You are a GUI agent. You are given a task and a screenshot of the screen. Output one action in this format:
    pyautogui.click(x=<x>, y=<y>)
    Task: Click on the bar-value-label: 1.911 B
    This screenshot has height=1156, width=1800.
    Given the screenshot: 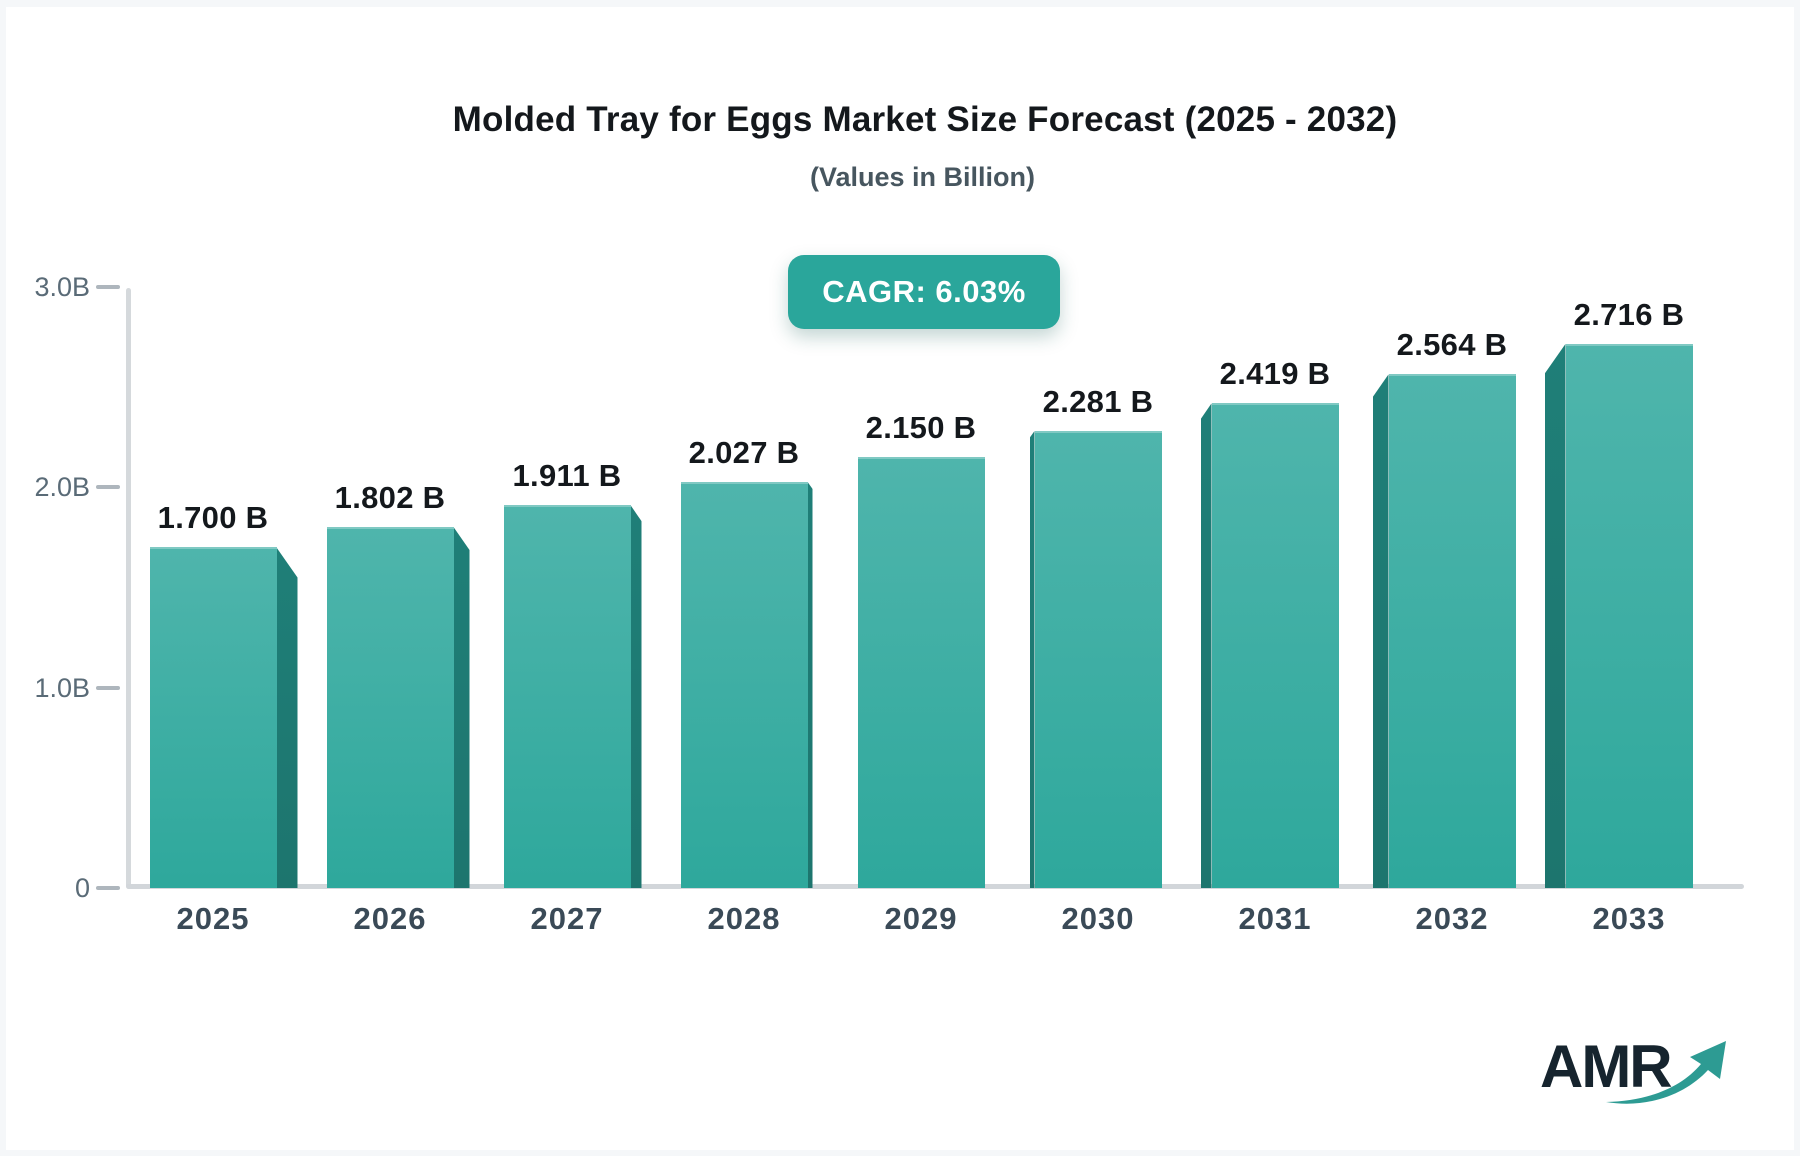 What is the action you would take?
    pyautogui.click(x=567, y=476)
    